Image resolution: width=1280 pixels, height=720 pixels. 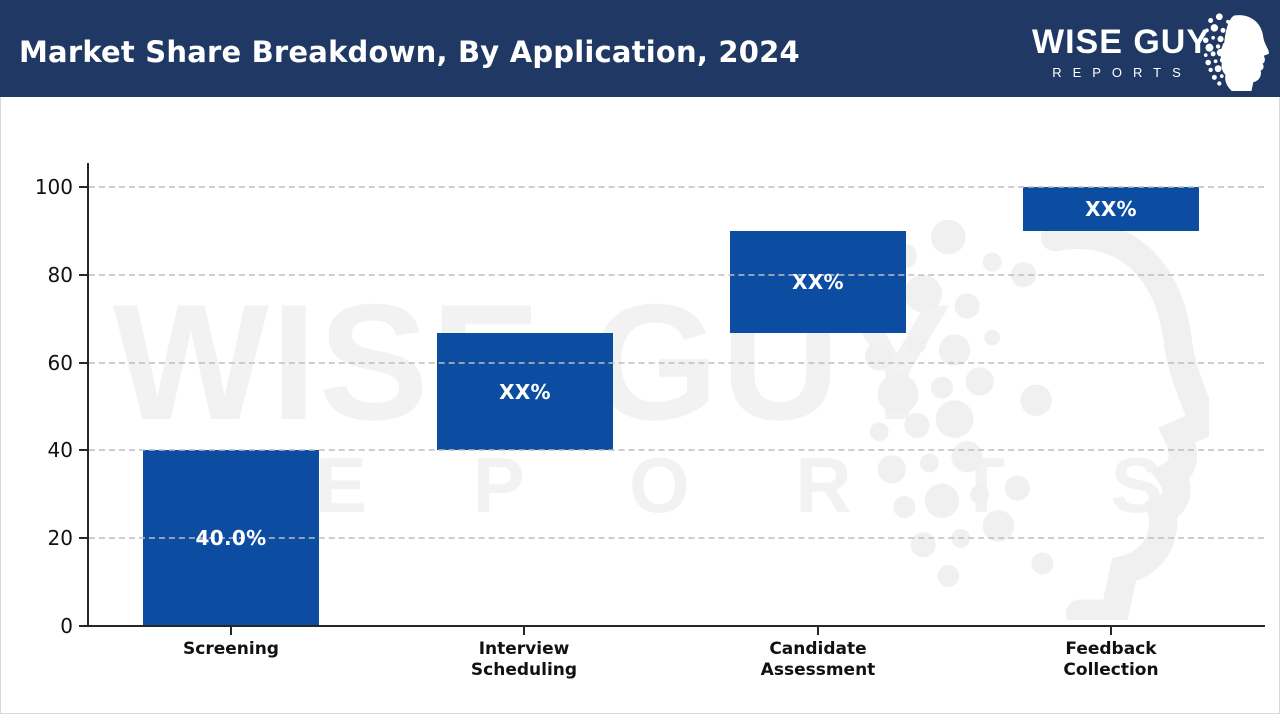 I want to click on bar-value-label-interview-scheduling: XX%, so click(x=525, y=391).